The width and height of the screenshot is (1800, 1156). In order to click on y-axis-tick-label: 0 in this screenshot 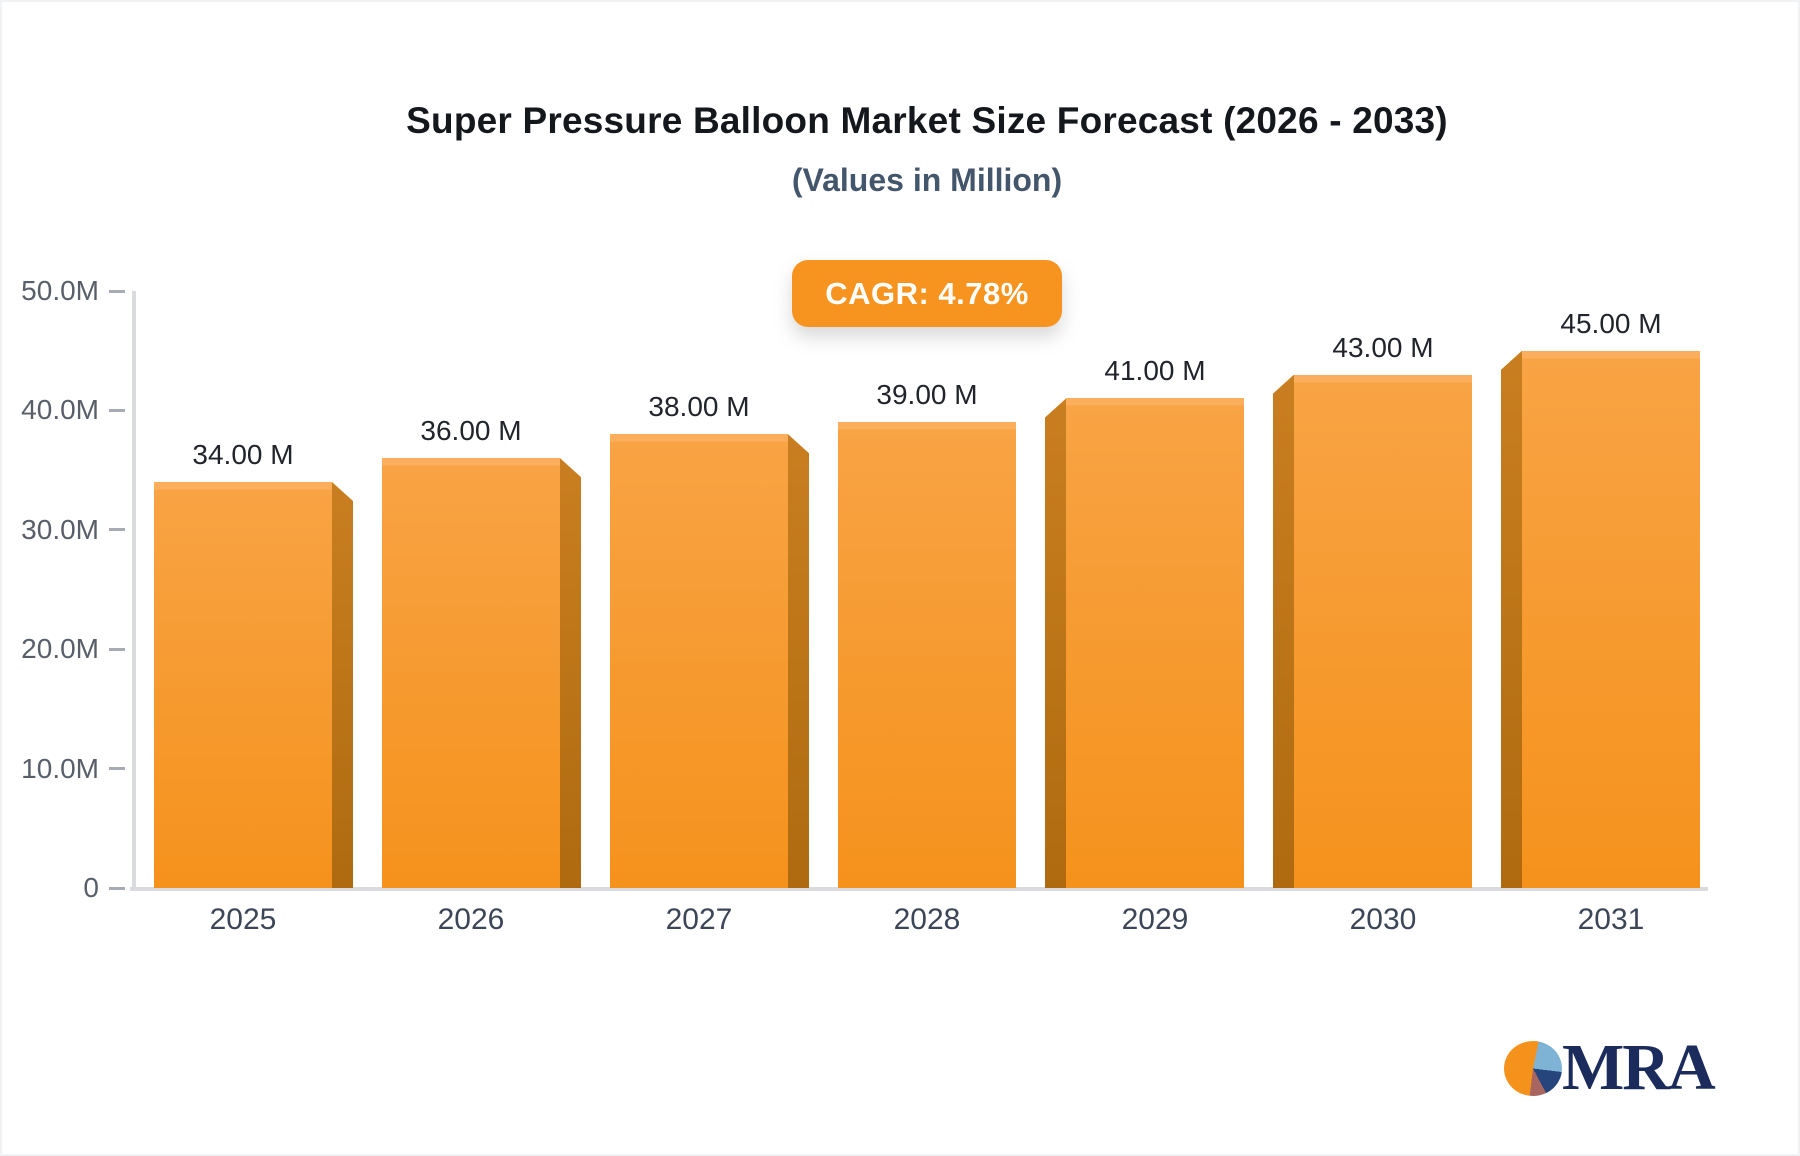, I will do `click(91, 887)`.